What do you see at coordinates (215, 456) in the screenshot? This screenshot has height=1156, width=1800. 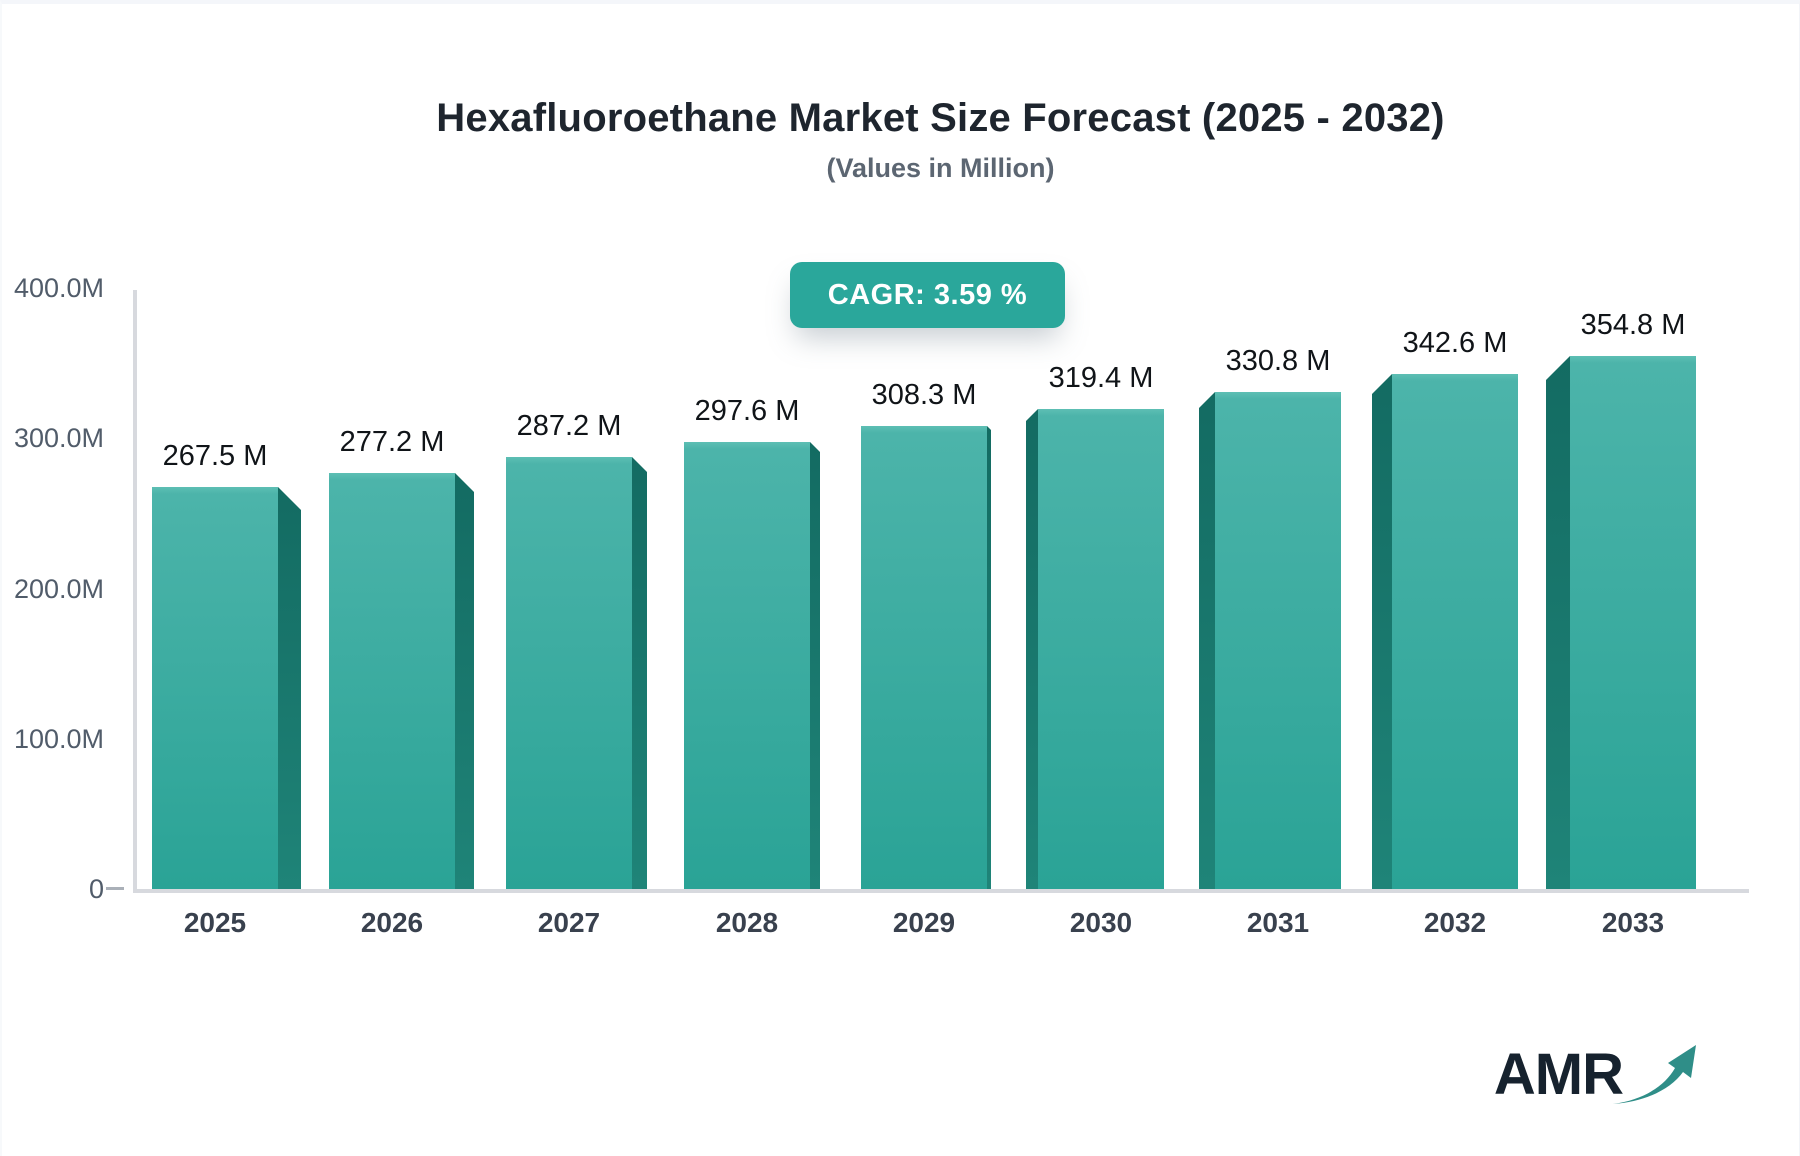 I see `bar-value-label: 267.5 M` at bounding box center [215, 456].